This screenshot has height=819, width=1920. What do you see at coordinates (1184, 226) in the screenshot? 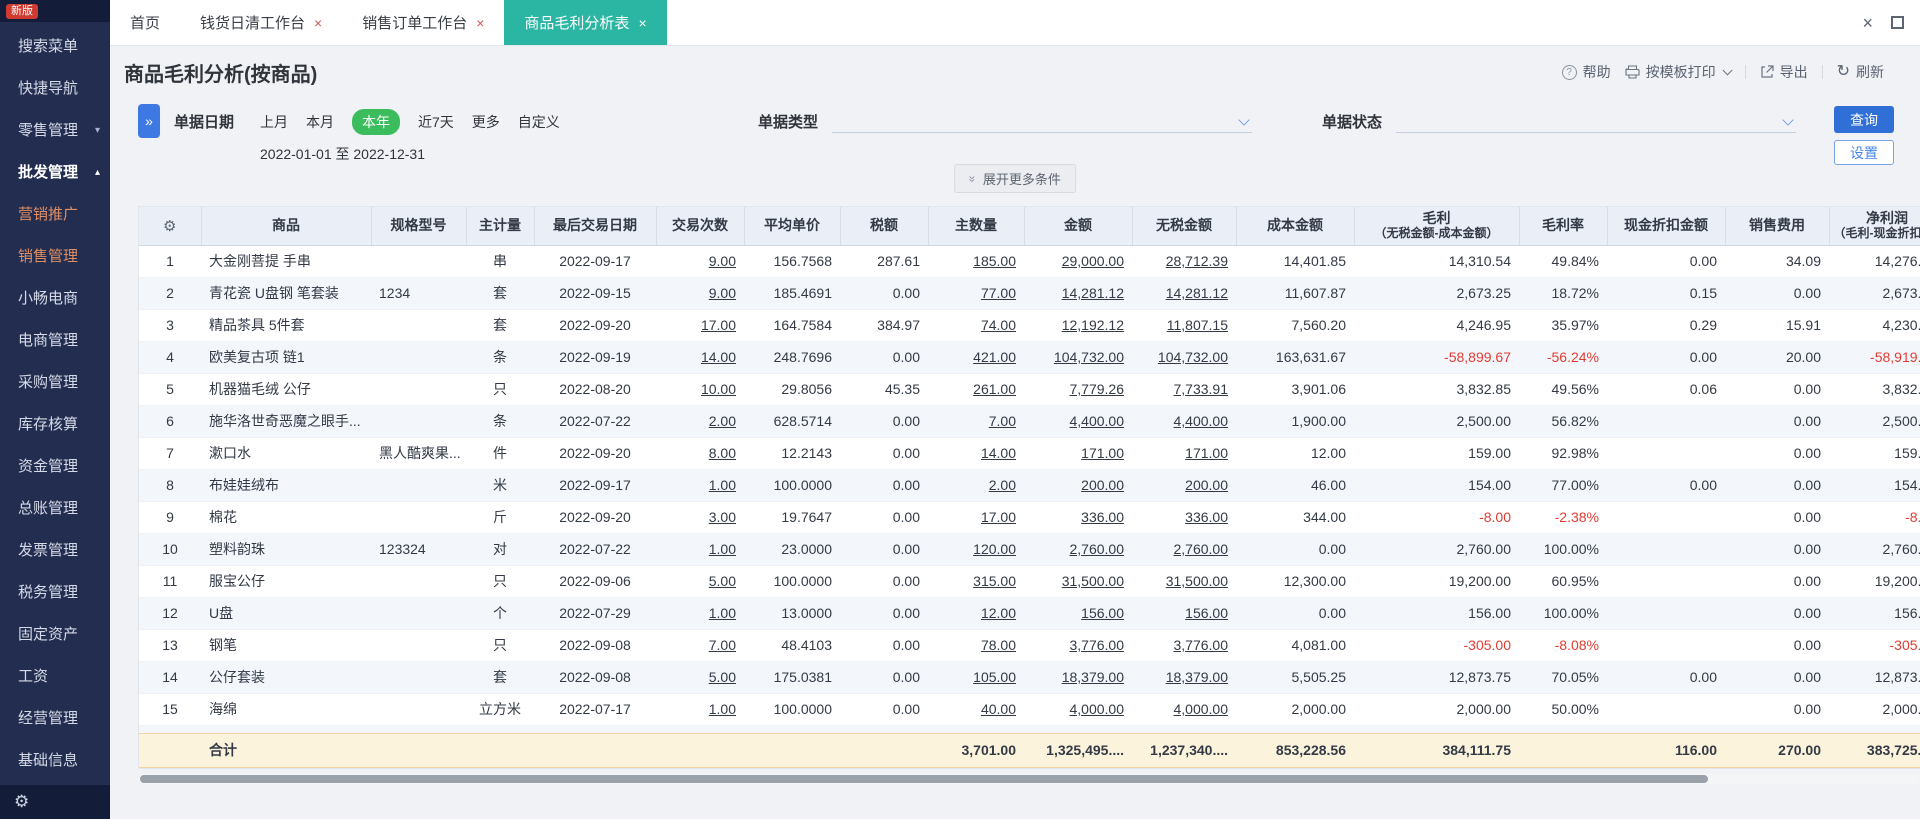
I see `column-header-net: 无税金额` at bounding box center [1184, 226].